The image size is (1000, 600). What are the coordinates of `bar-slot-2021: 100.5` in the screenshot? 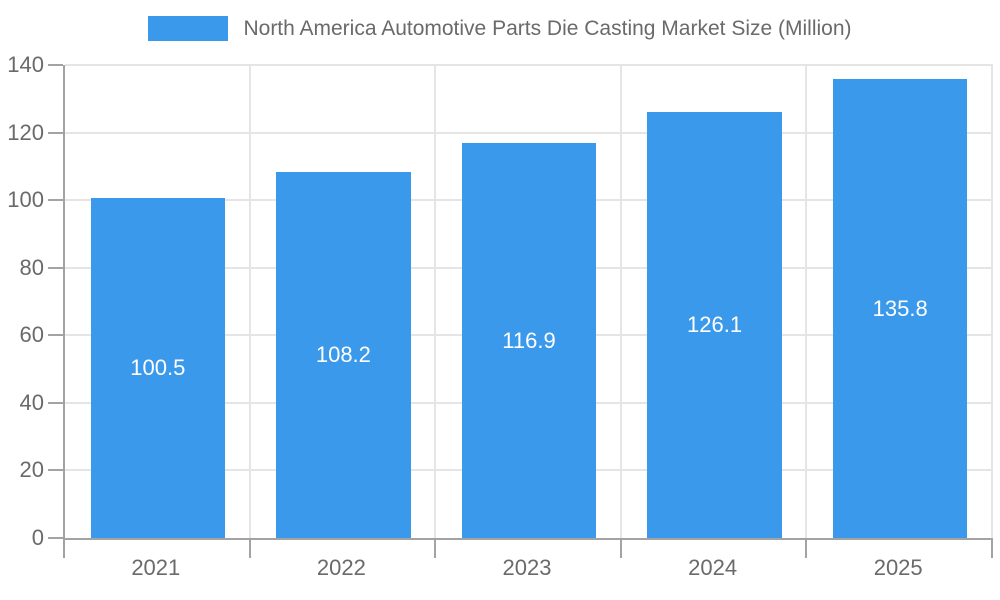 It's located at (158, 301).